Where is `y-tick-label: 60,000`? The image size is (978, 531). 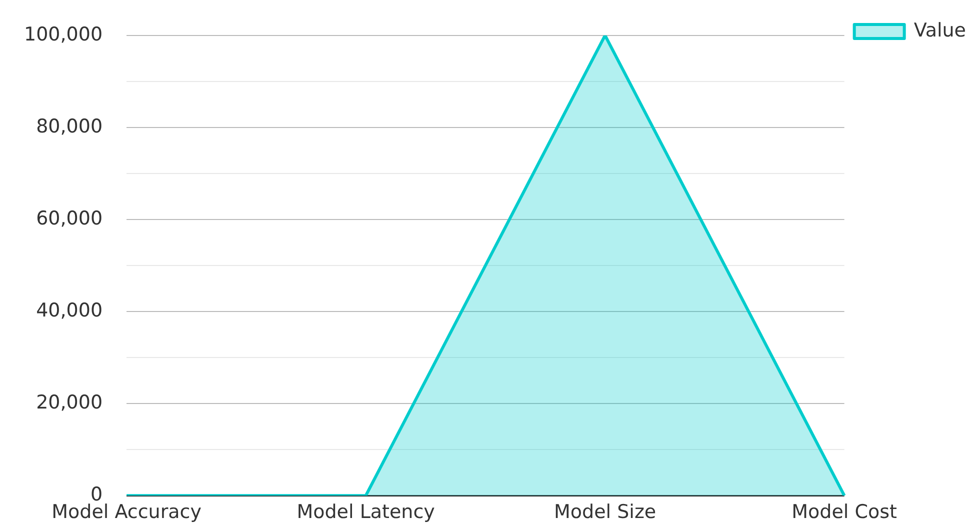
y-tick-label: 60,000 is located at coordinates (69, 218).